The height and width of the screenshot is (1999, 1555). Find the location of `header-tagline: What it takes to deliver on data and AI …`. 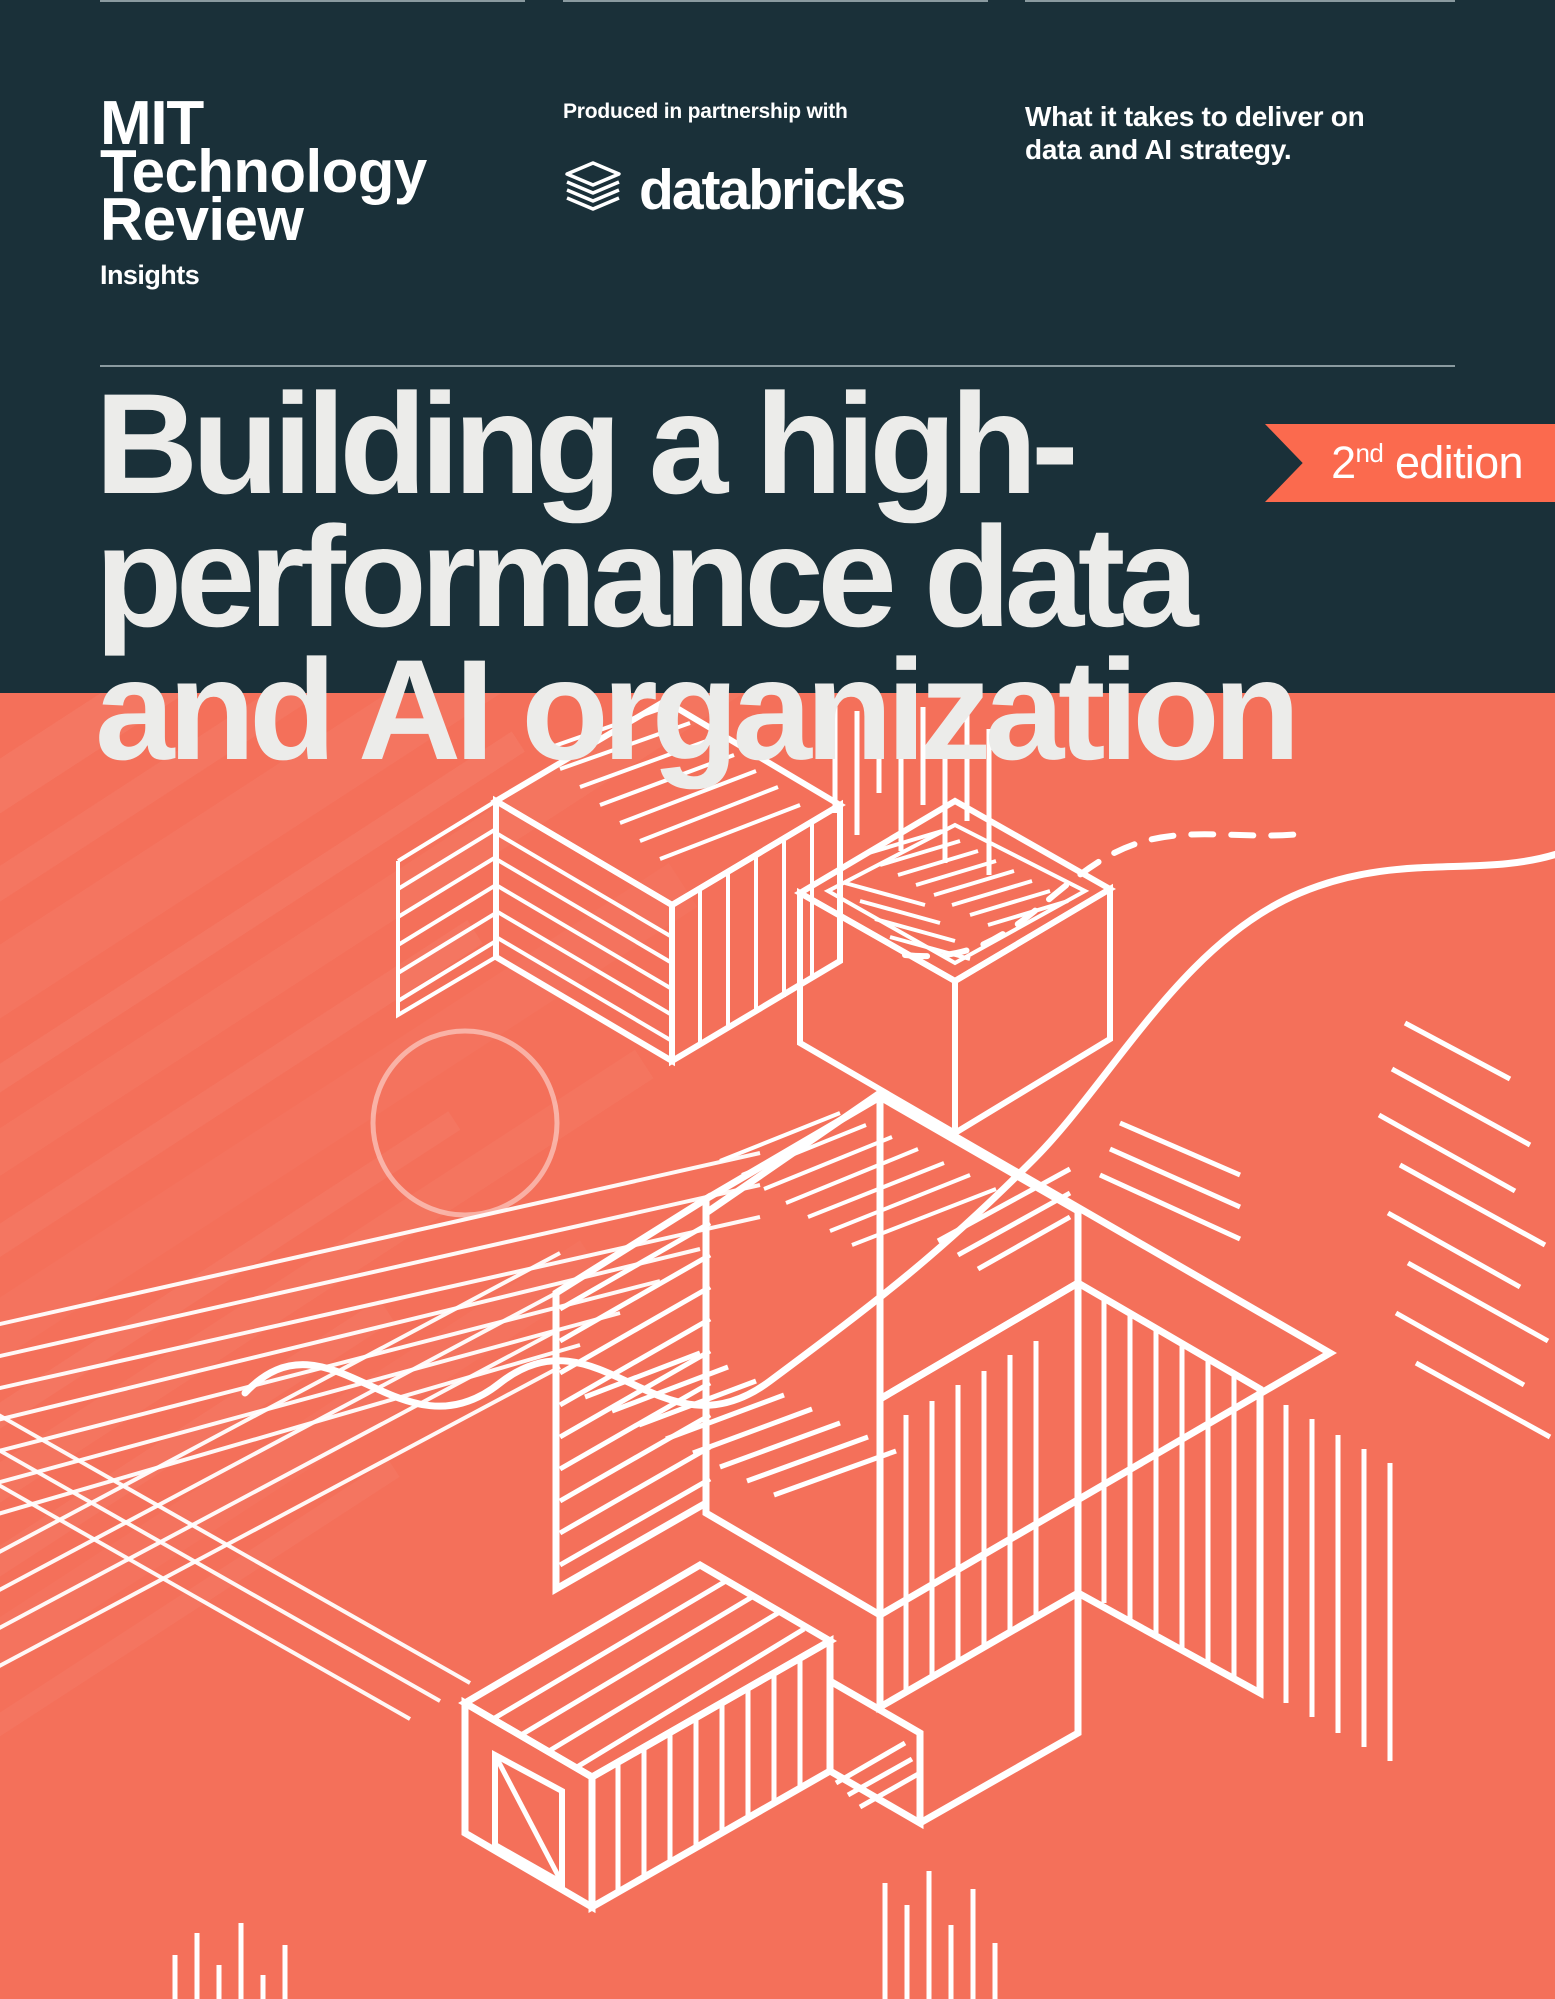

header-tagline: What it takes to deliver on data and AI … is located at coordinates (1240, 133).